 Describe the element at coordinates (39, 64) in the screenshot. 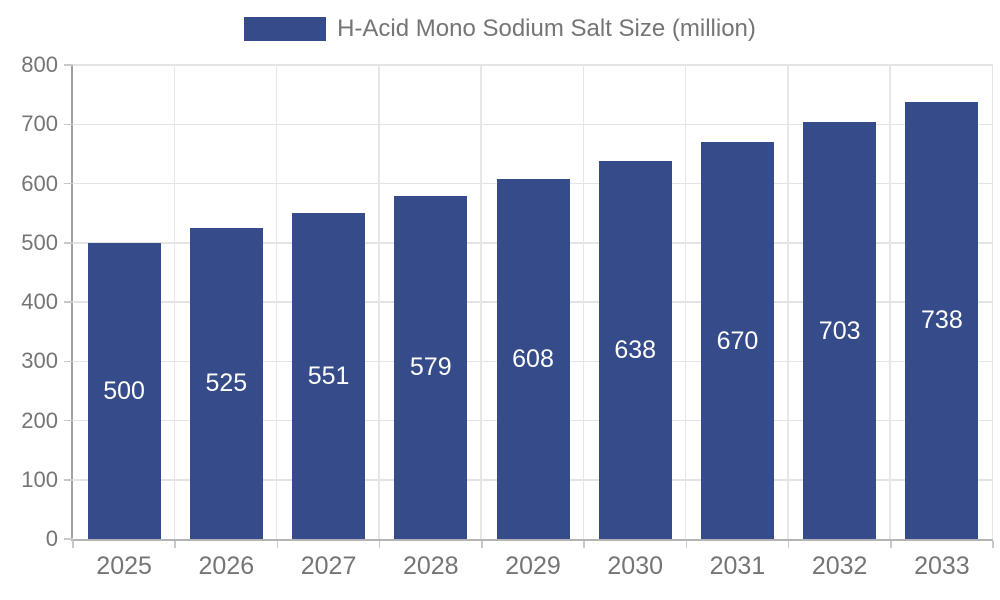

I see `y-tick-label: 800` at that location.